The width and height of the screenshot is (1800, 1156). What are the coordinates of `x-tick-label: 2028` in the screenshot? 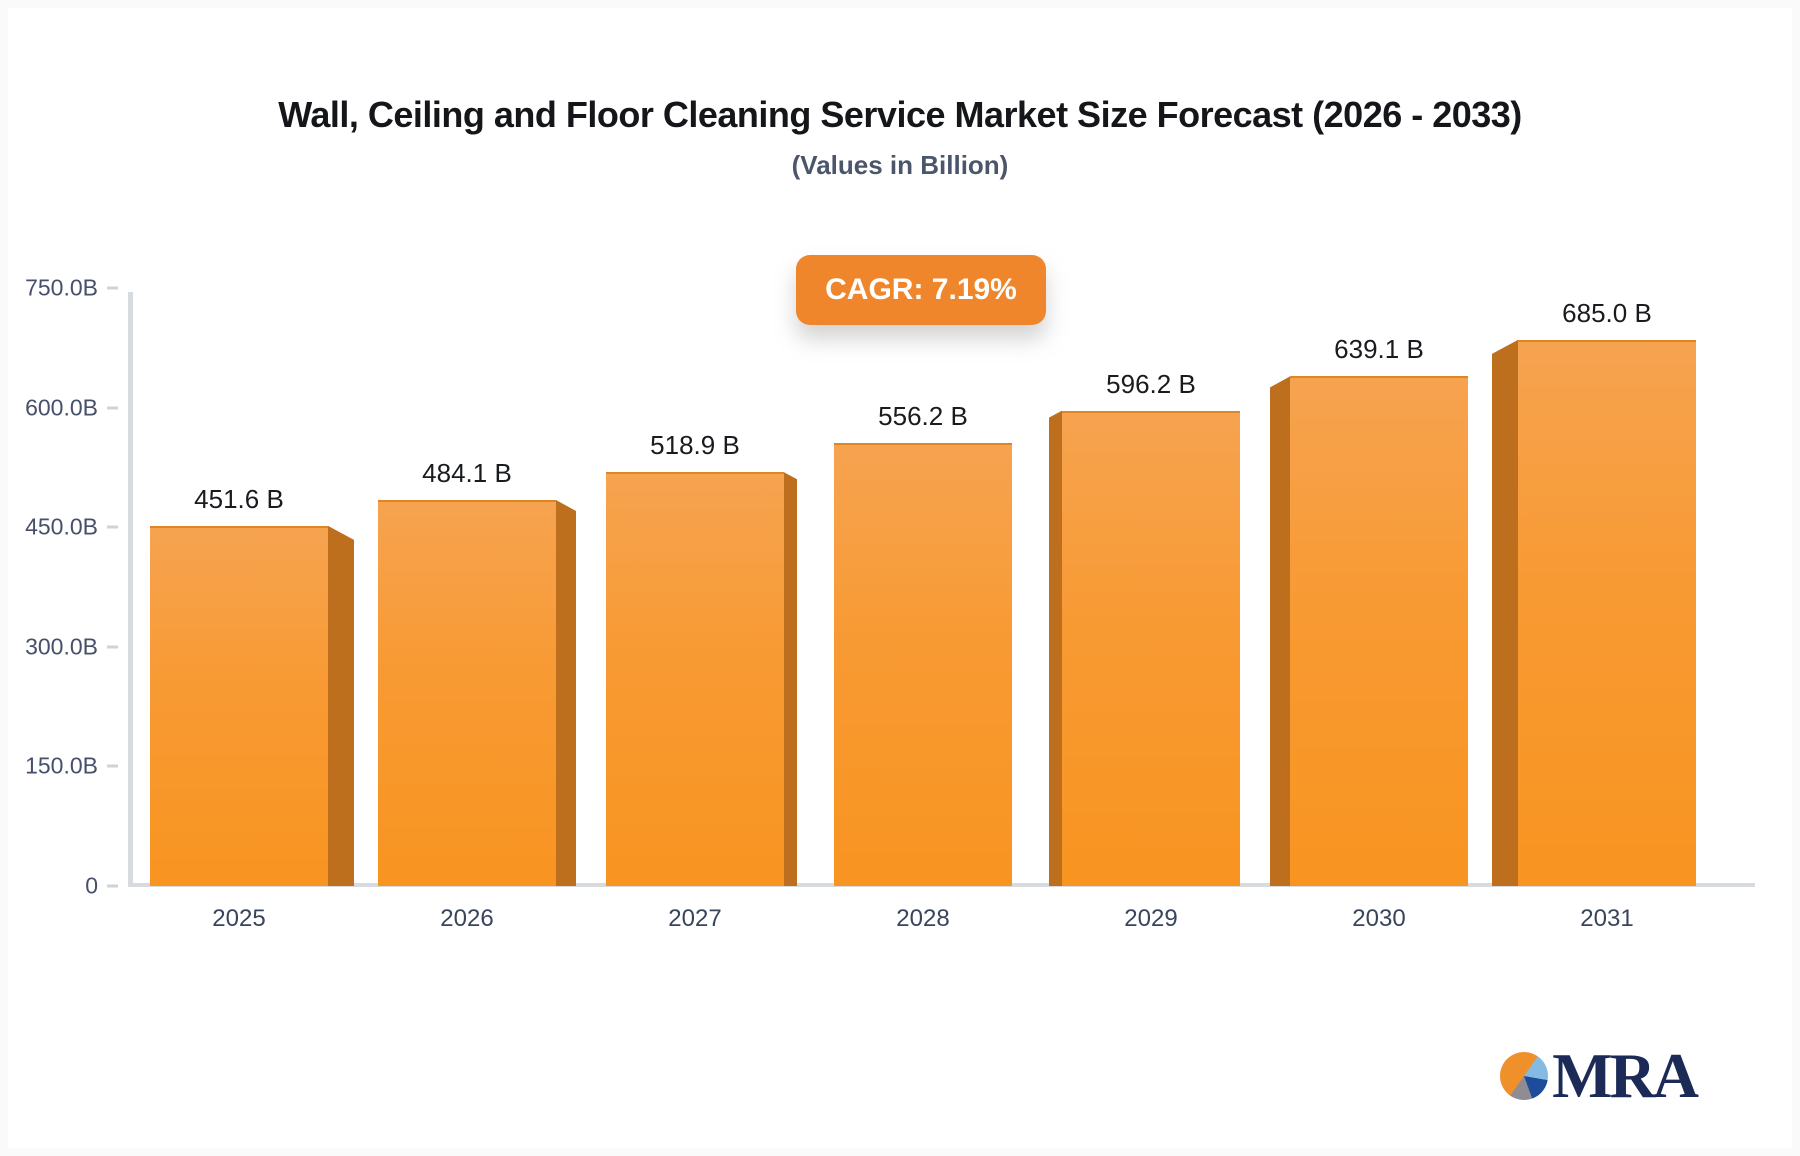 It's located at (923, 918).